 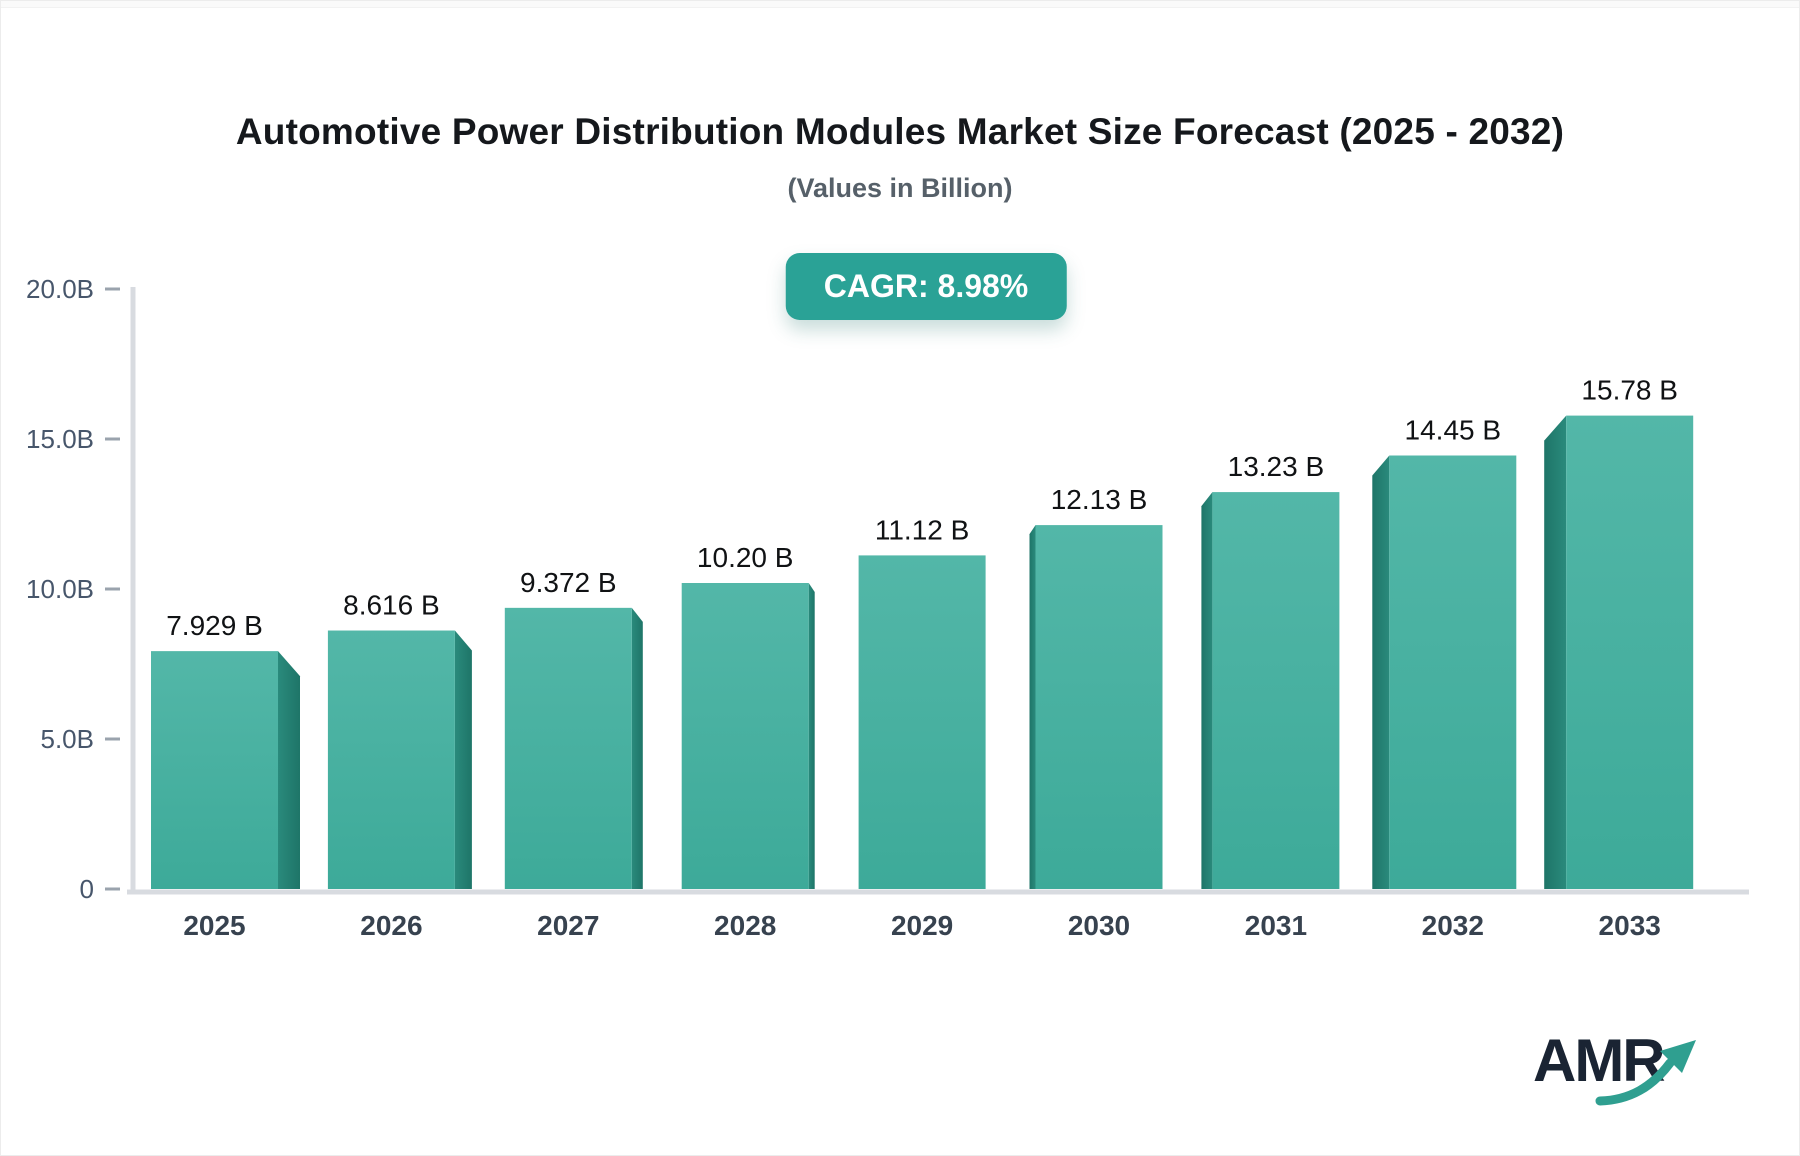 I want to click on y-tick-label: 5.0B, so click(x=68, y=739).